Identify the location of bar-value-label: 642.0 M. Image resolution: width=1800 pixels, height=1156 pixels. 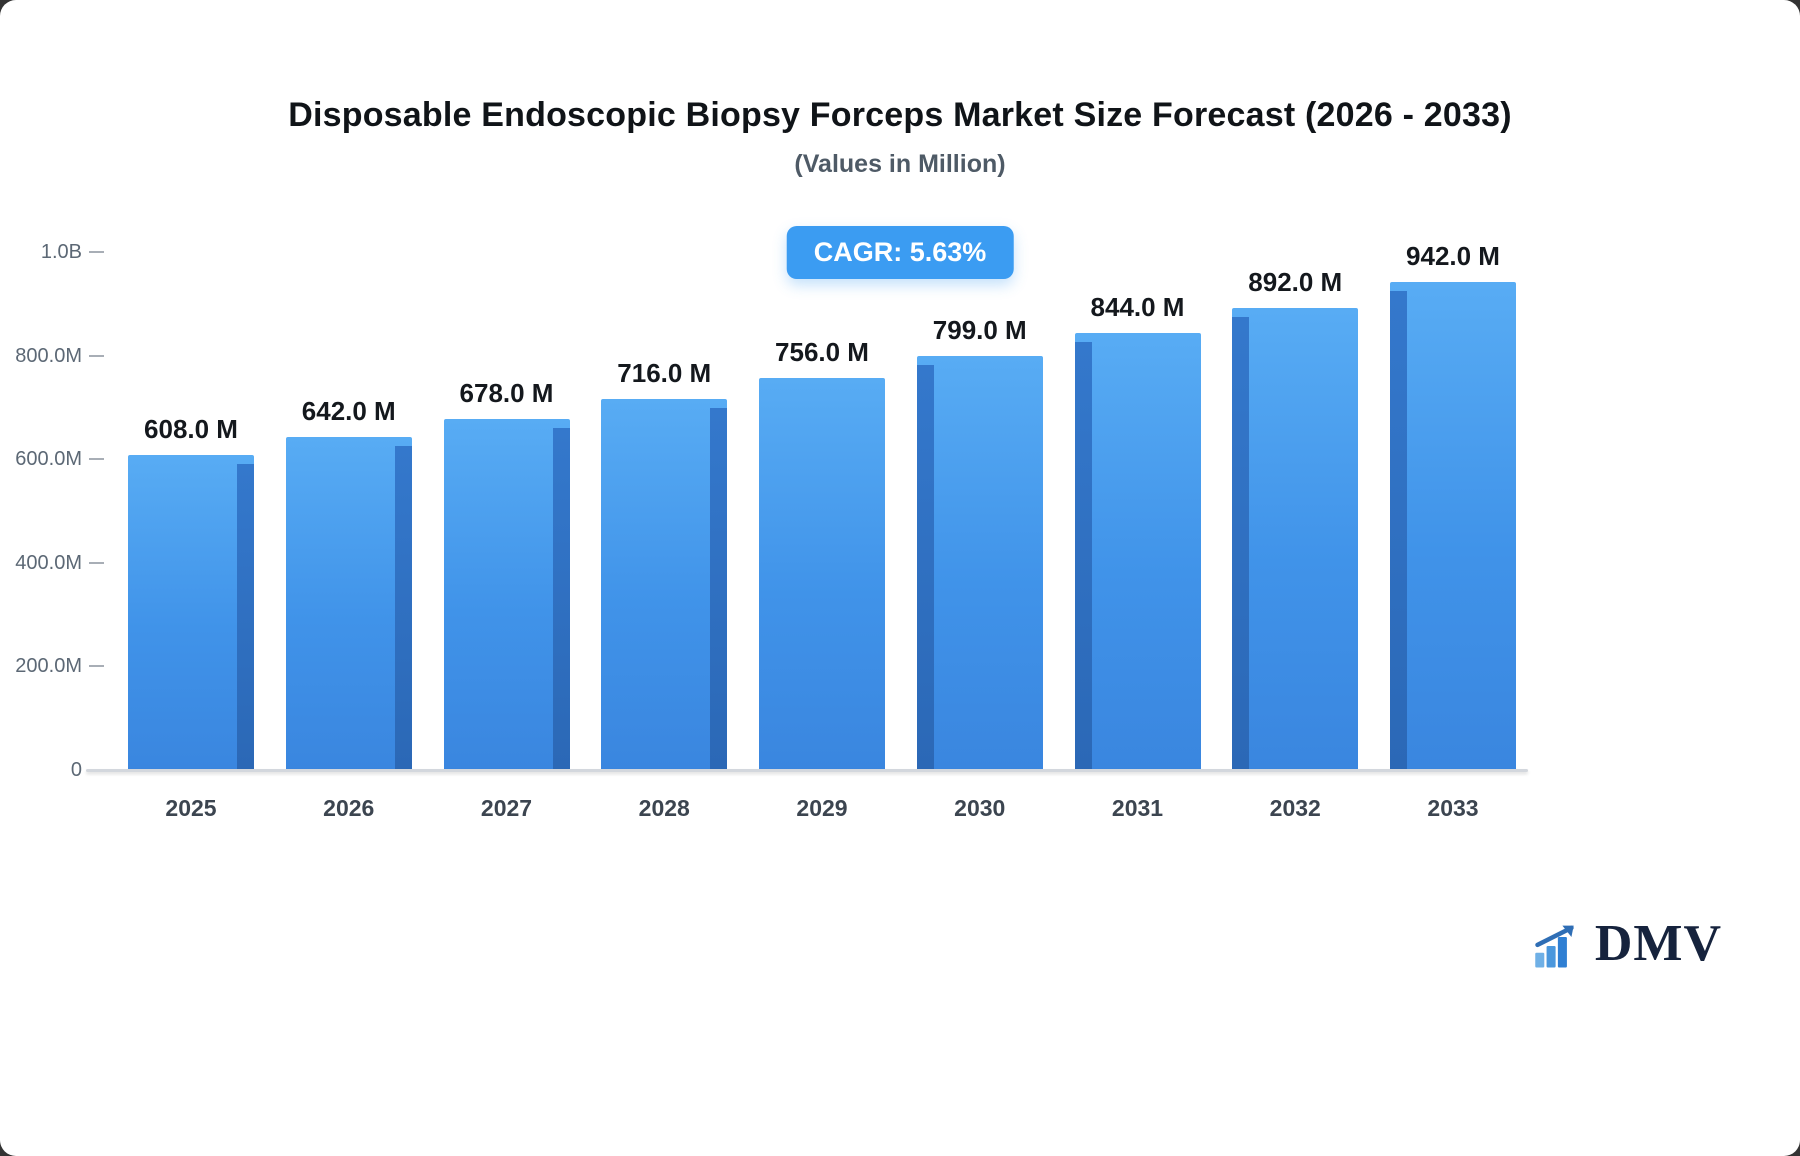
(348, 411).